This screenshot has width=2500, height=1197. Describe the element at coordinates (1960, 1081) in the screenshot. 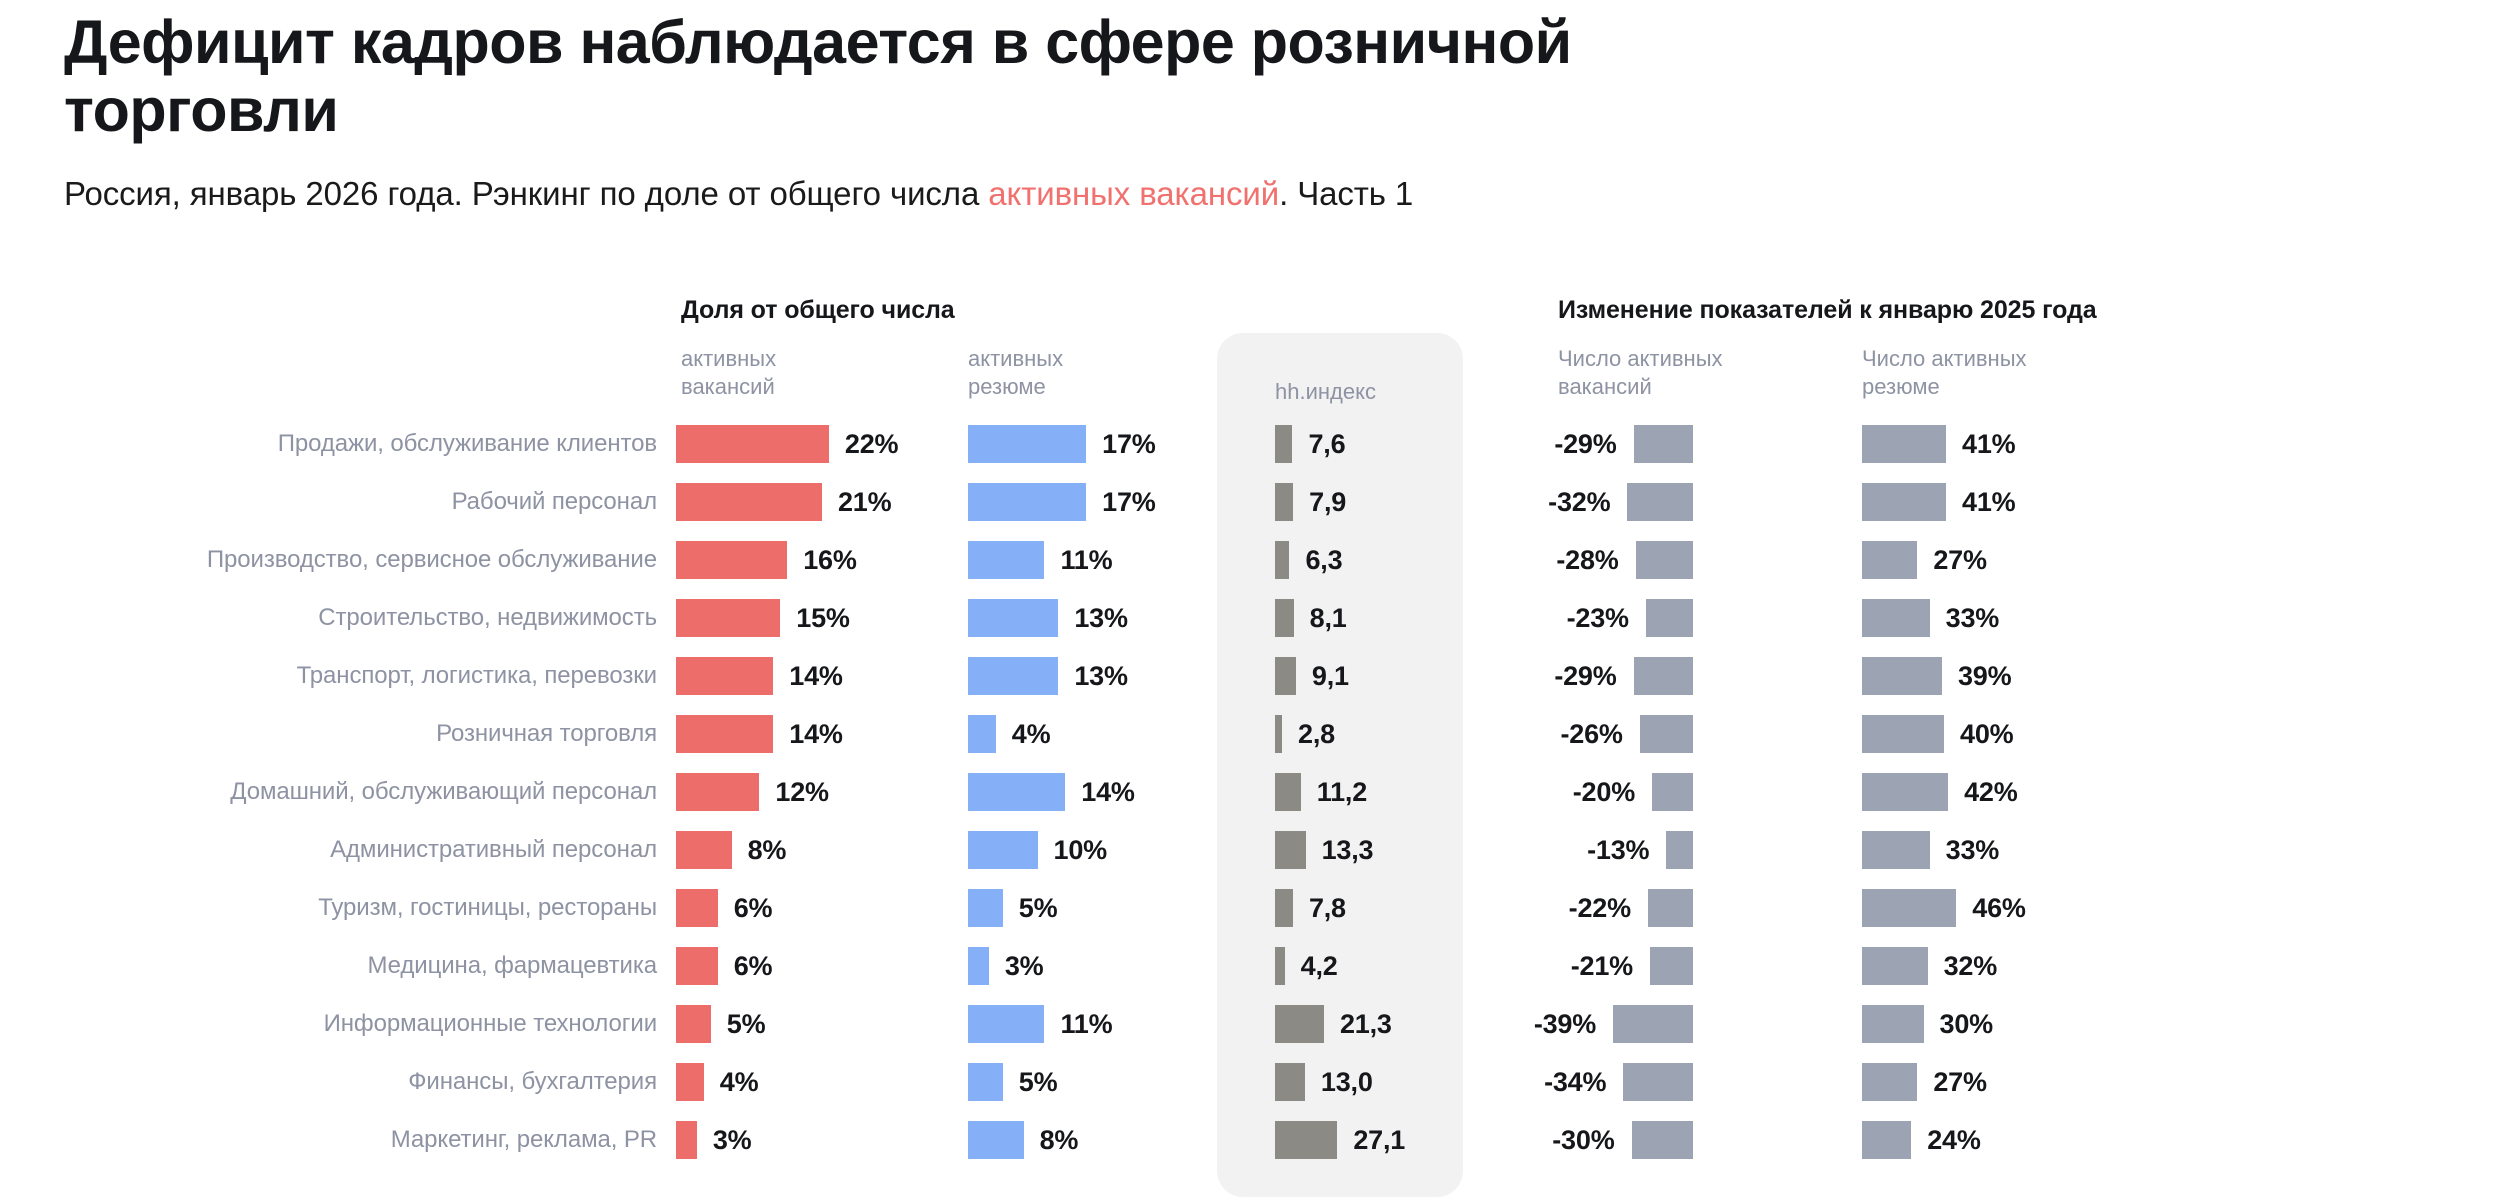

I see `change-resumes-value: 27%` at that location.